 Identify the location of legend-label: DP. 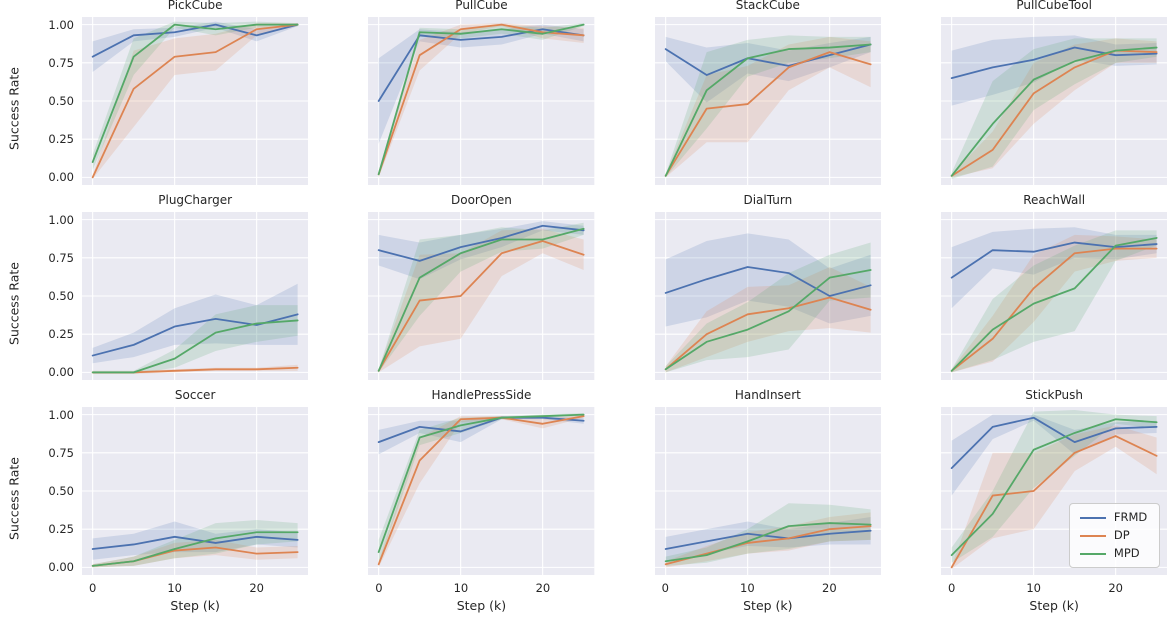
(1121, 535).